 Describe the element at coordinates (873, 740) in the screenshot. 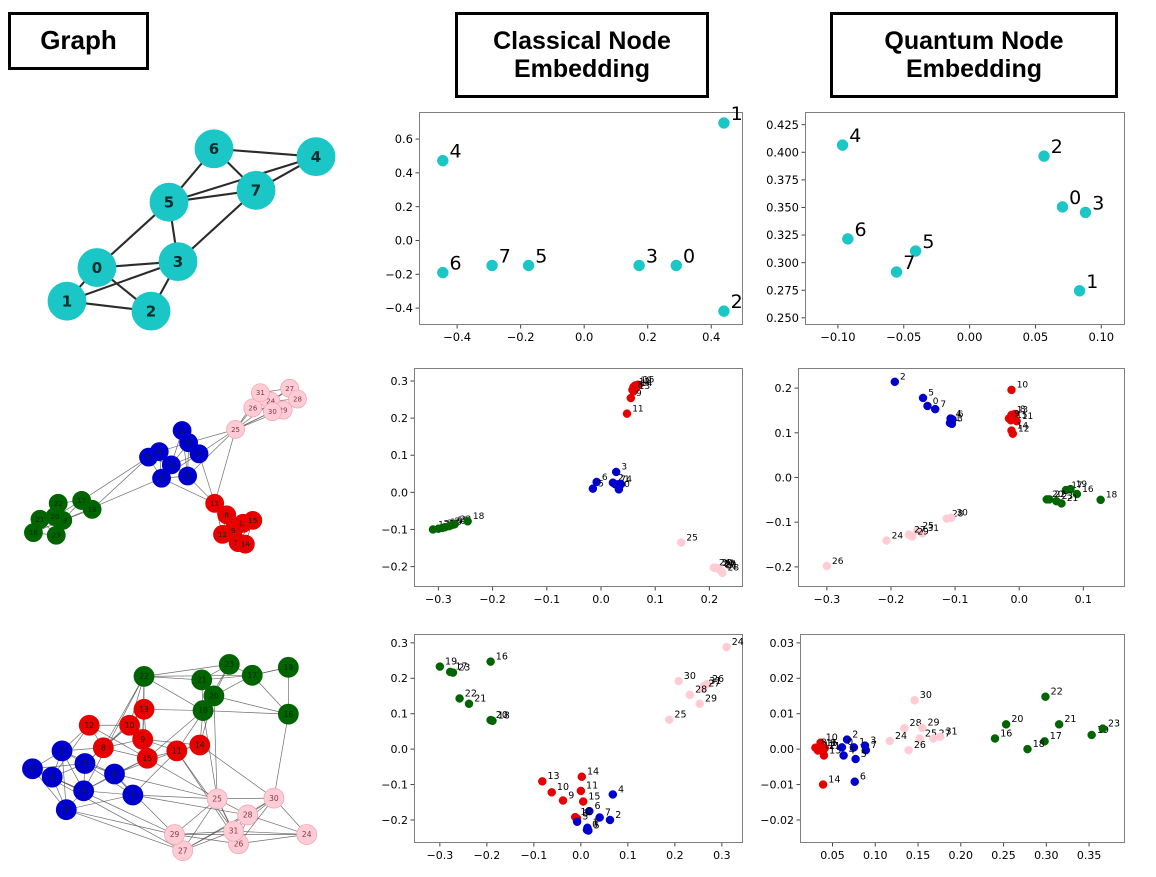

I see `scatter-point-label: 3` at that location.